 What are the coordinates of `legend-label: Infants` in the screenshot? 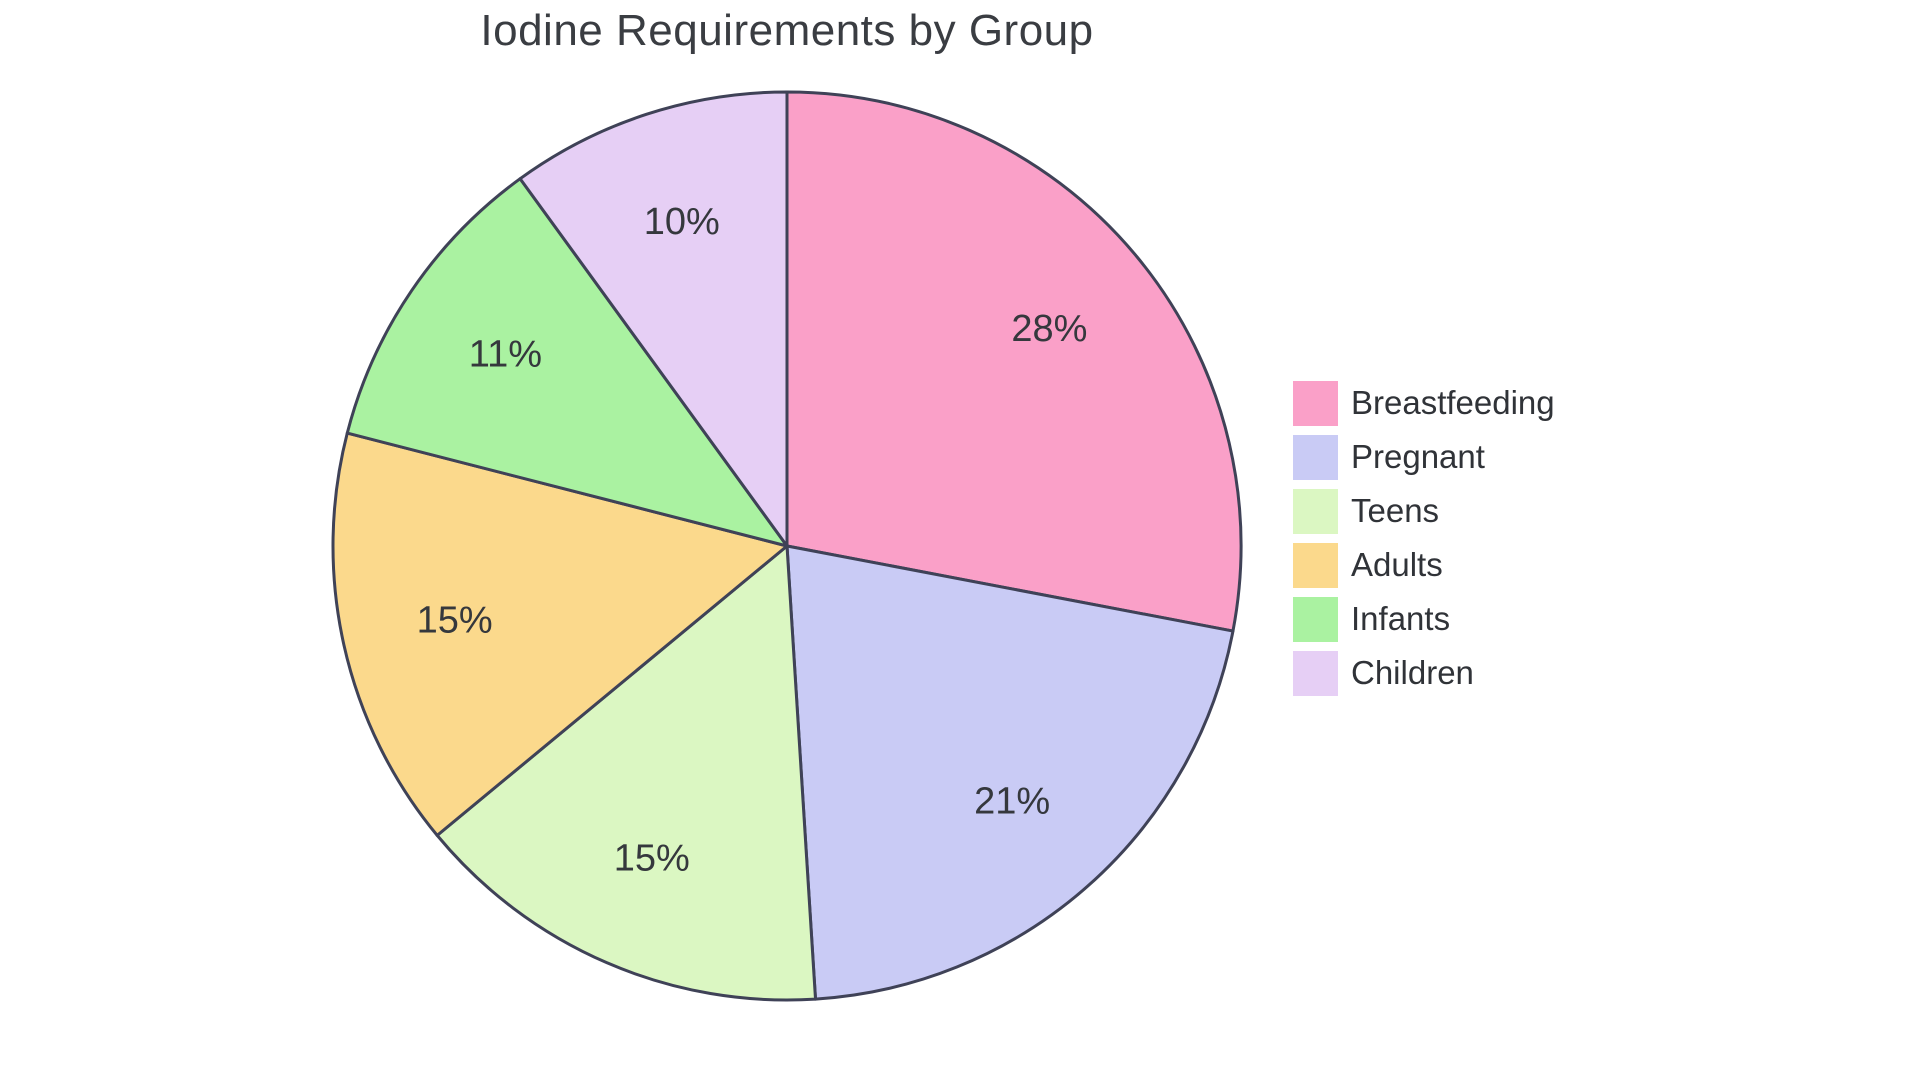 It's located at (1401, 618).